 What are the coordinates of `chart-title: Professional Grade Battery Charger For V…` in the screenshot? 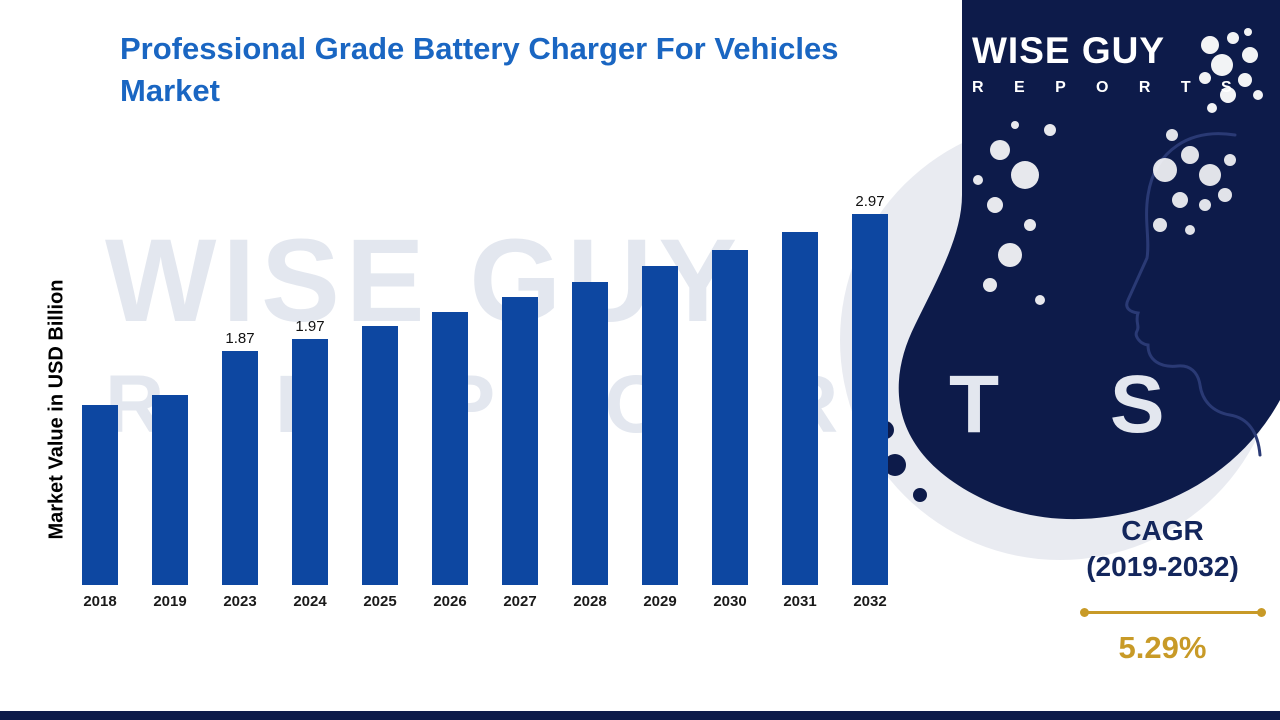 It's located at (479, 69).